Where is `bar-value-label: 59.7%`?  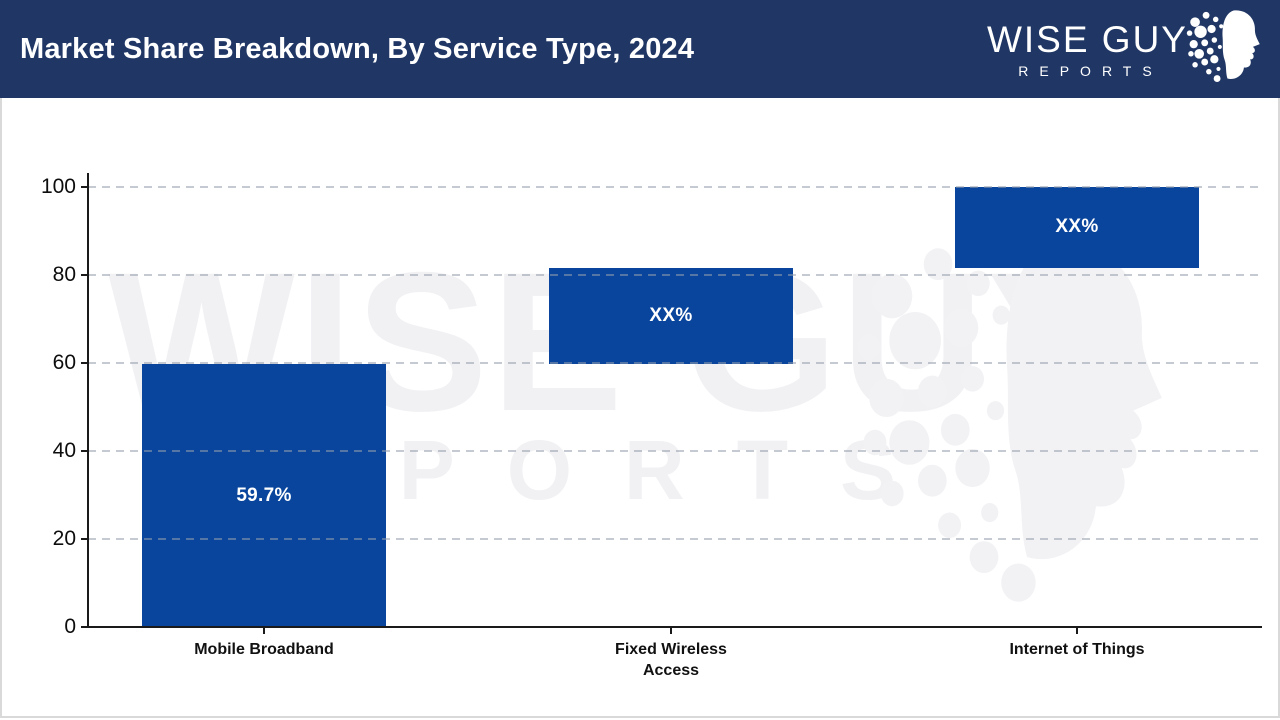
bar-value-label: 59.7% is located at coordinates (264, 495).